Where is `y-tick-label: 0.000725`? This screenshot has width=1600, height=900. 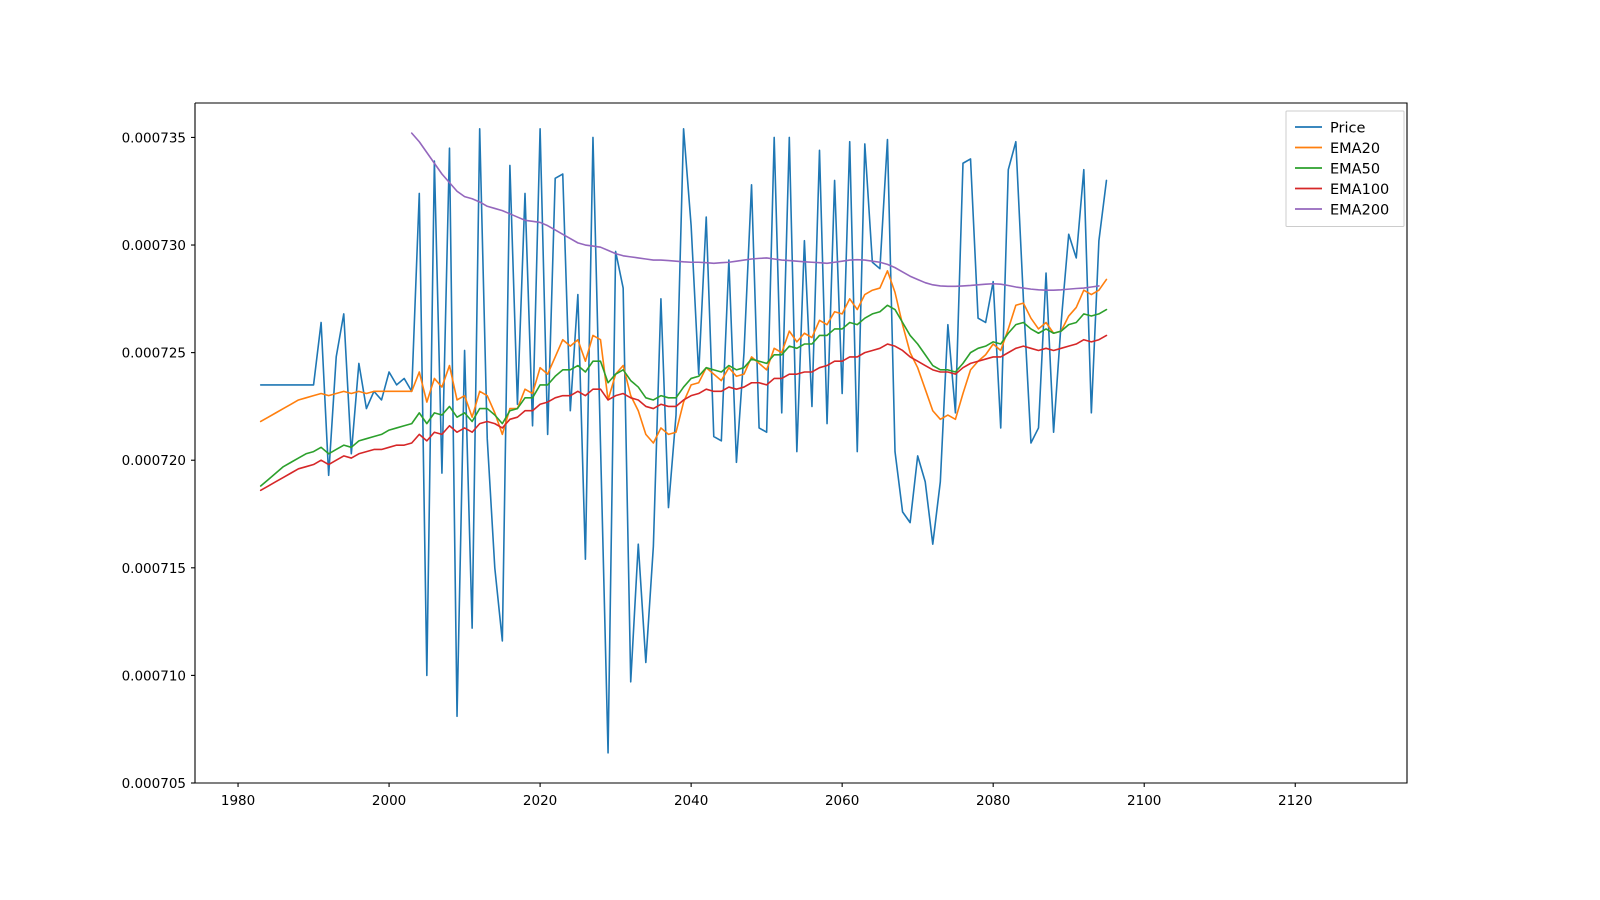 y-tick-label: 0.000725 is located at coordinates (154, 354).